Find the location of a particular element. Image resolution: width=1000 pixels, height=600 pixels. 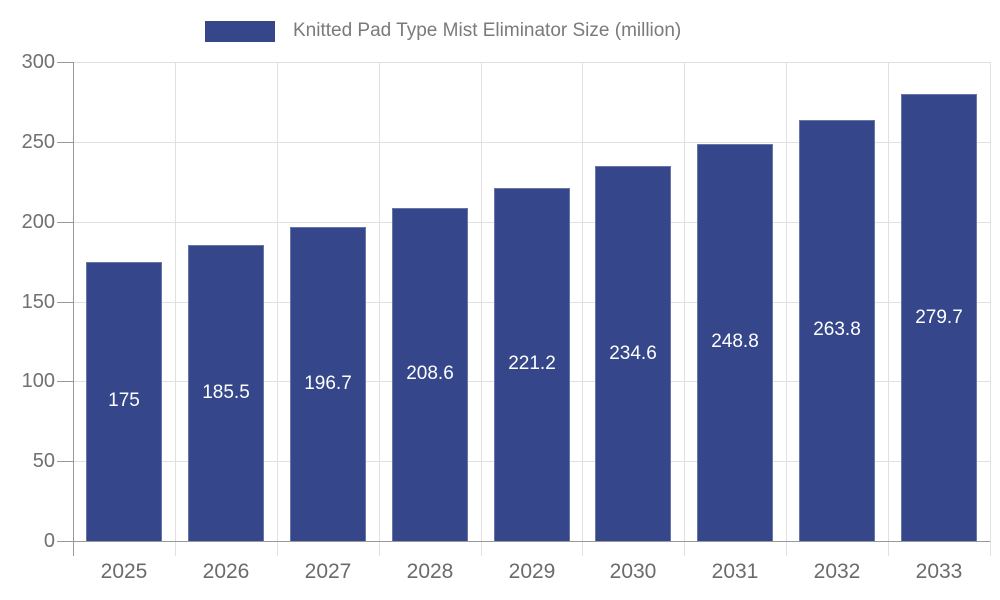

x-tick-label-2027: 2027 is located at coordinates (328, 571).